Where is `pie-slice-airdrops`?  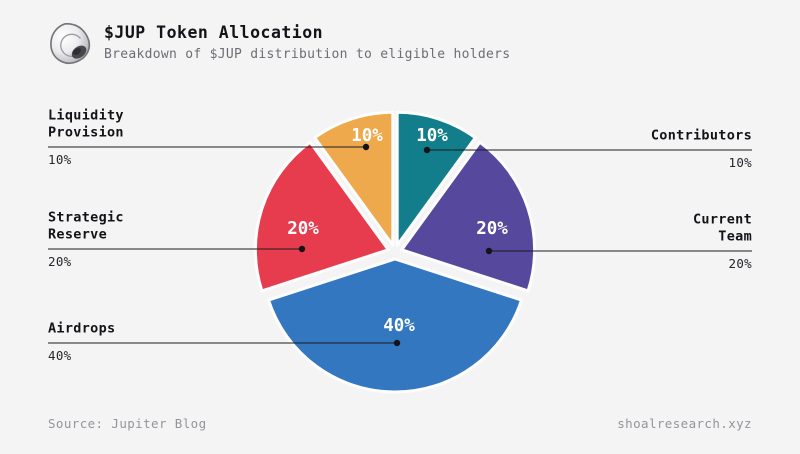
pie-slice-airdrops is located at coordinates (395, 325).